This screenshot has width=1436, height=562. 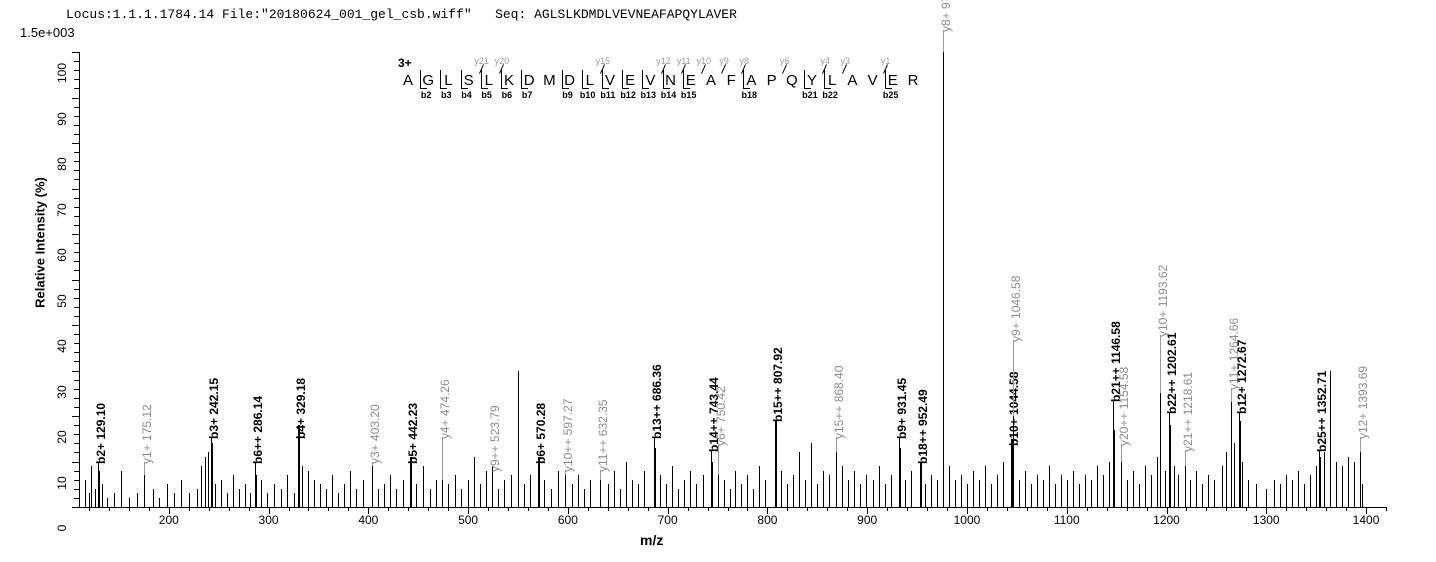 I want to click on y-tick-label: 70, so click(x=62, y=209).